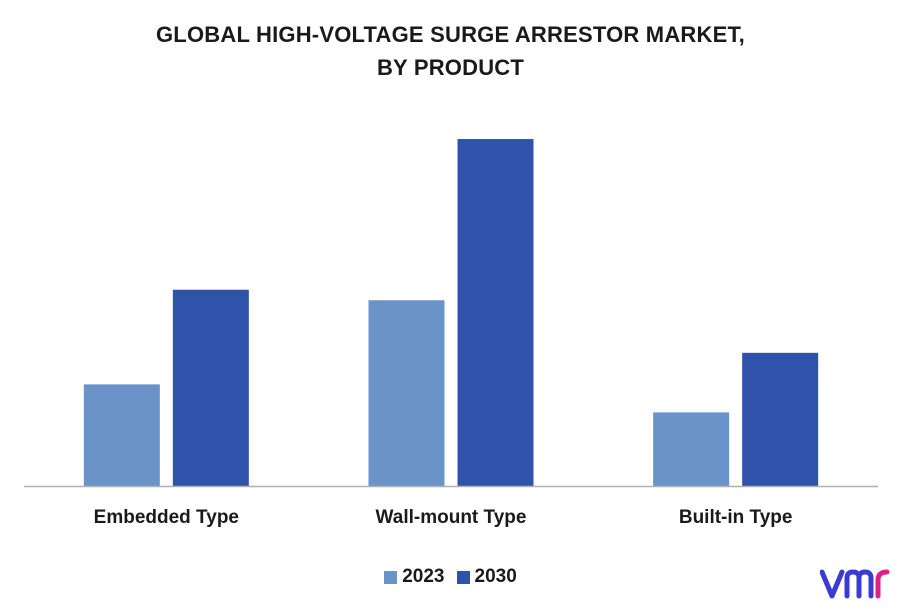 The width and height of the screenshot is (901, 611). What do you see at coordinates (450, 577) in the screenshot?
I see `legend: 2023 2030` at bounding box center [450, 577].